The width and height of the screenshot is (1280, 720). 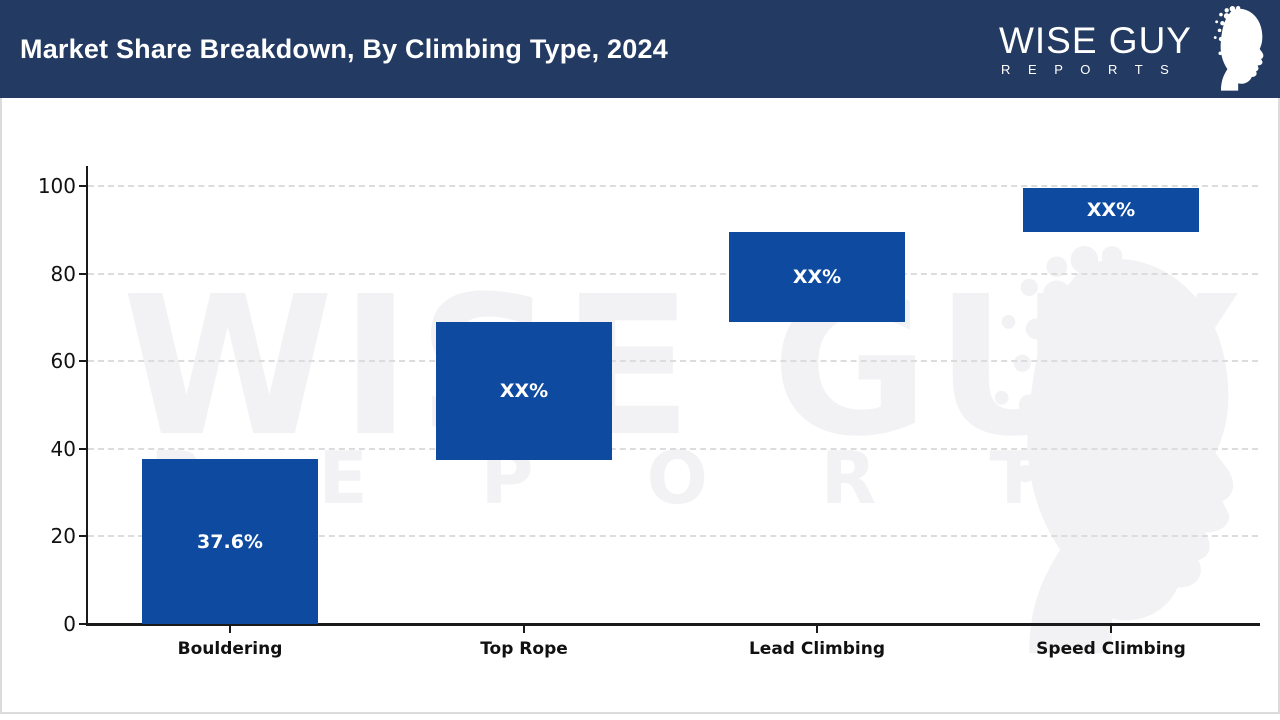 I want to click on bar-value-label-top-rope: XX%, so click(x=524, y=391).